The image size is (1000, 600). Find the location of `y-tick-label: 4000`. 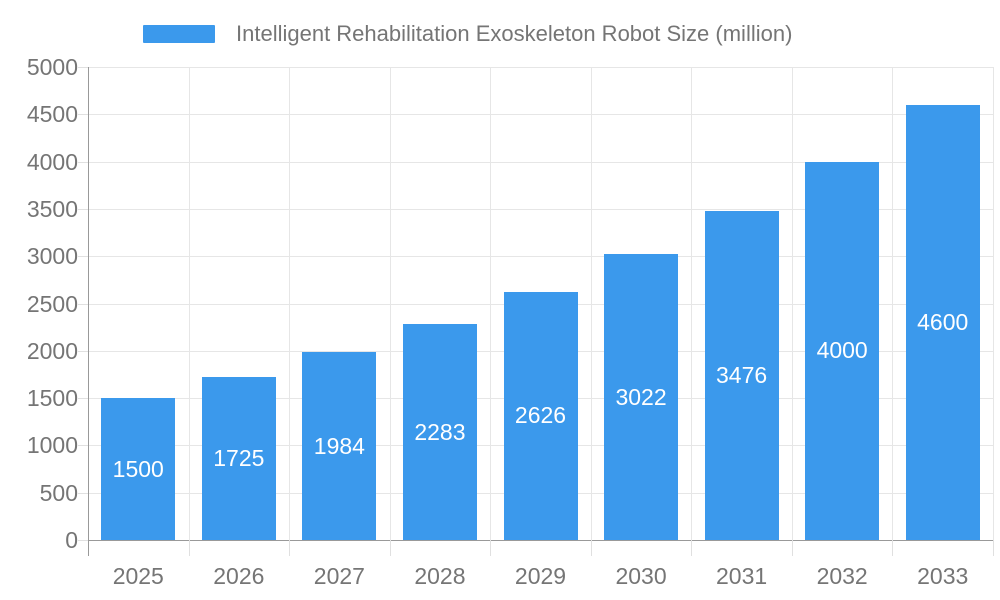

y-tick-label: 4000 is located at coordinates (52, 161).